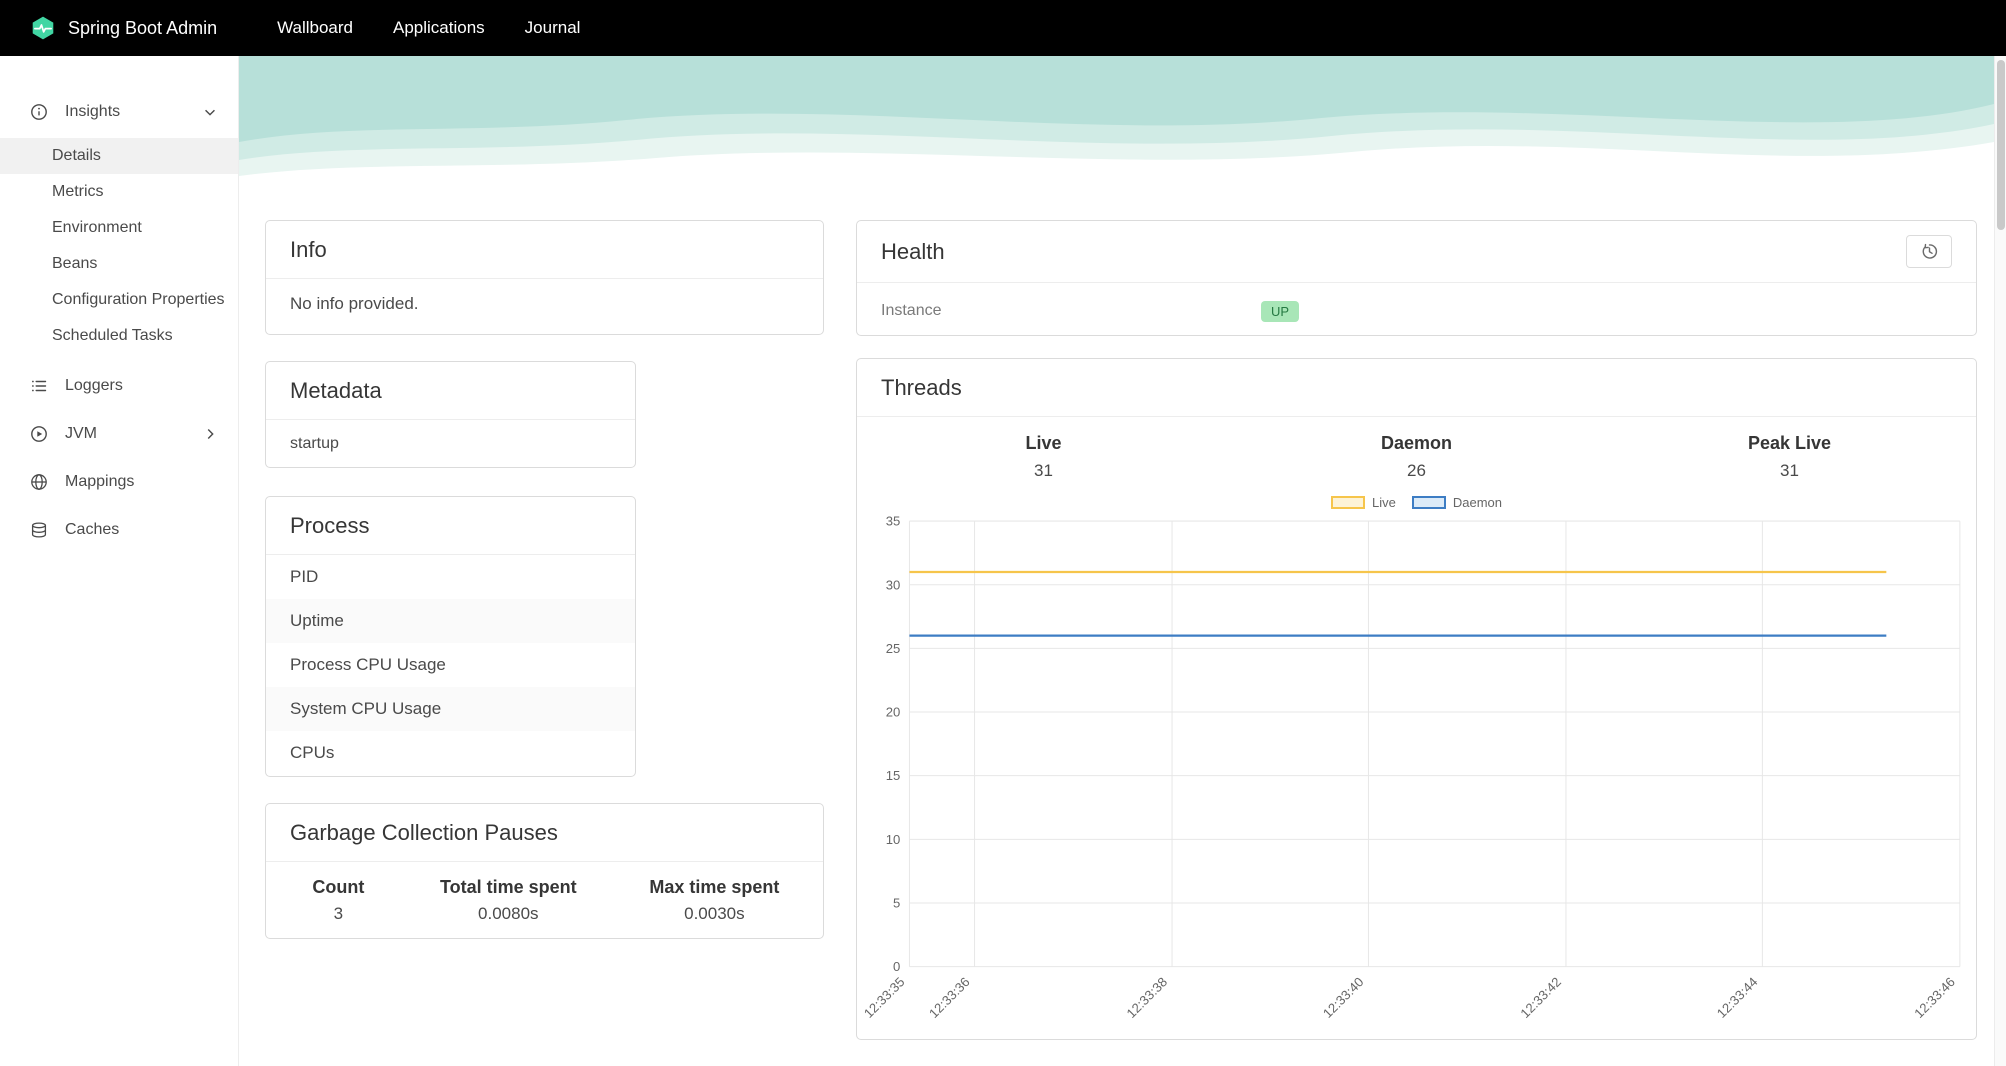 The image size is (2006, 1066). What do you see at coordinates (893, 712) in the screenshot?
I see `svg-text: 20` at bounding box center [893, 712].